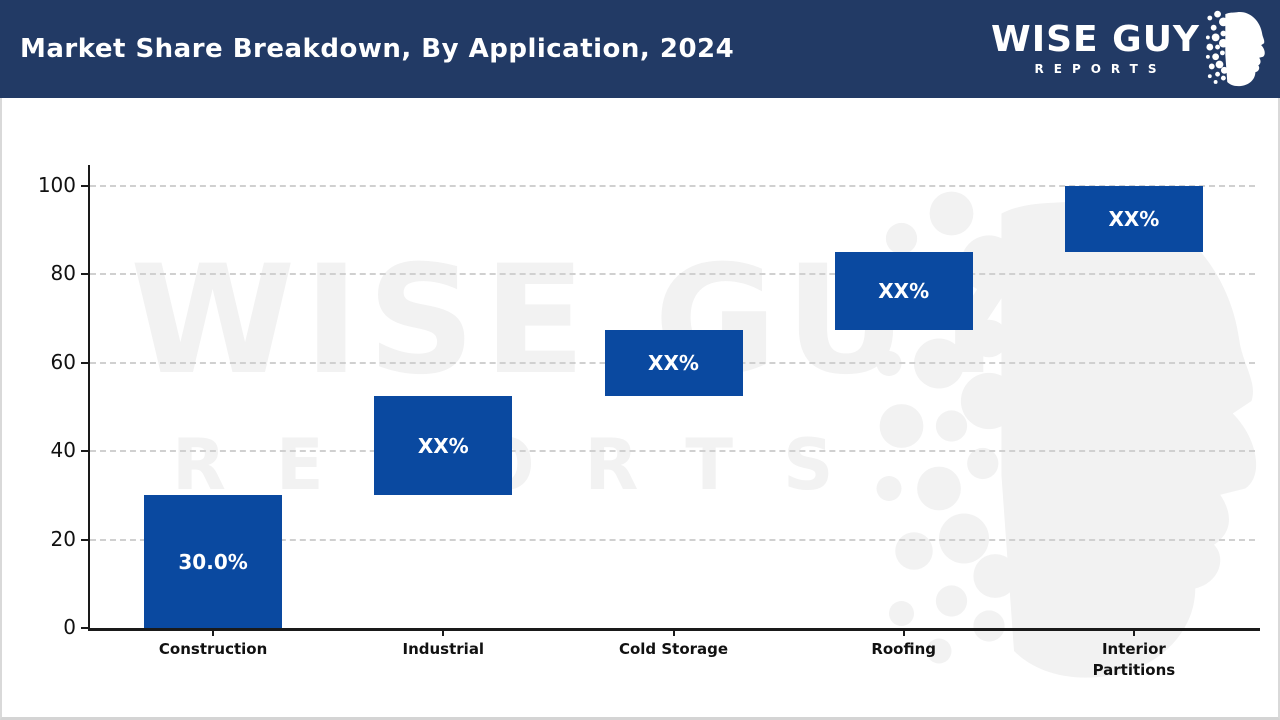 The image size is (1280, 720). I want to click on bar-value-label: 30.0%, so click(213, 561).